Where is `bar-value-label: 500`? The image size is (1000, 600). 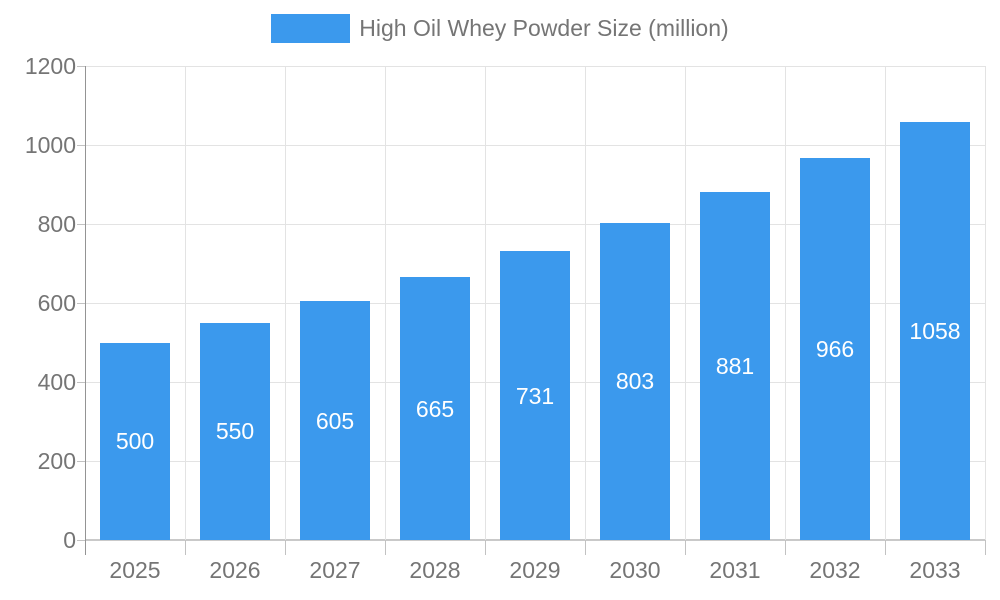 bar-value-label: 500 is located at coordinates (135, 441).